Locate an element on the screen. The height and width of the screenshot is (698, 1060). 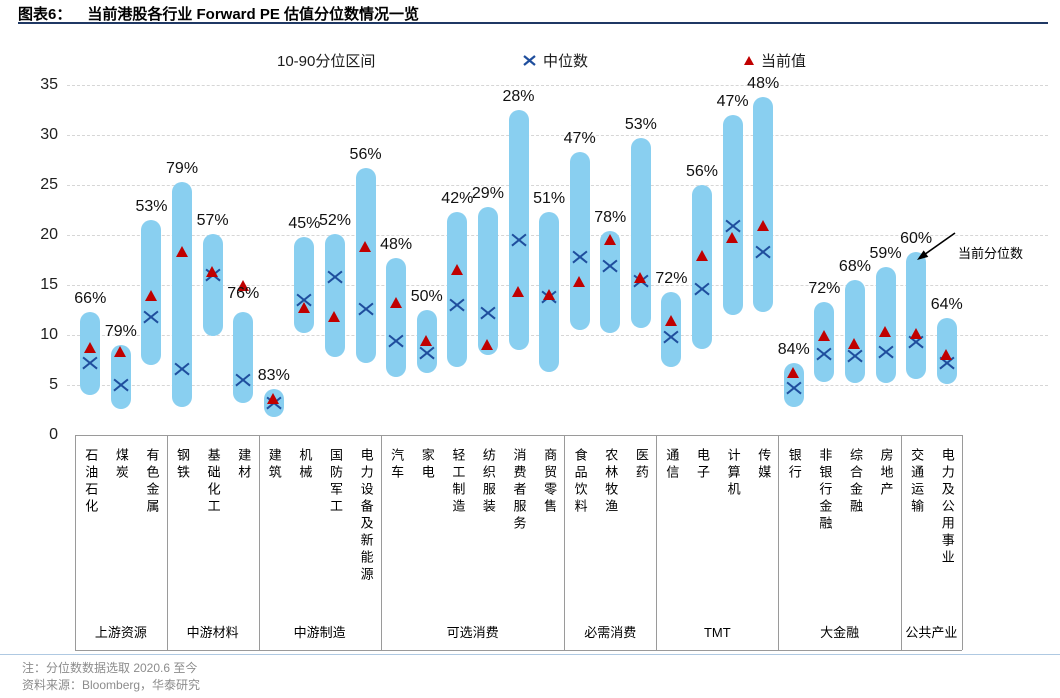
legend-item-median: 中位数 is located at coordinates (556, 60).